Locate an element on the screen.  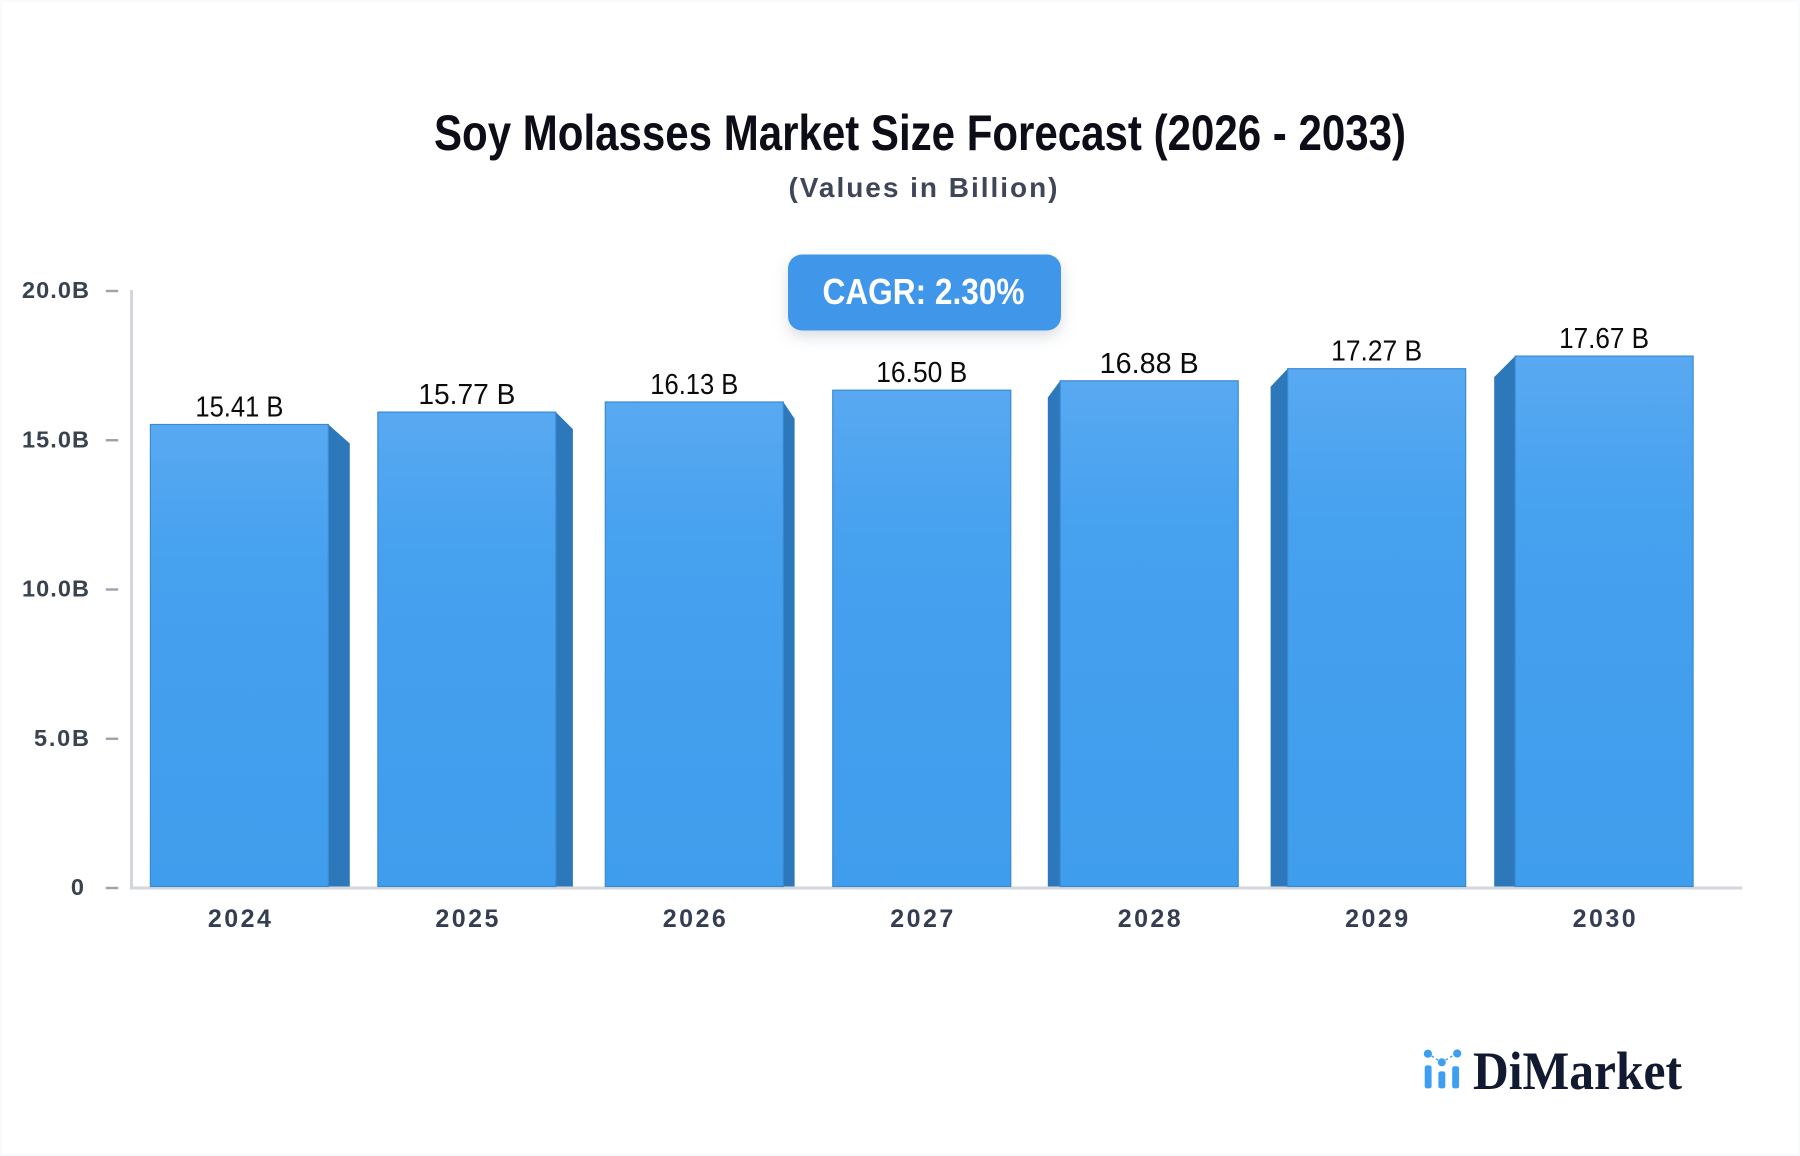
svg-text: 16.13 B is located at coordinates (694, 385).